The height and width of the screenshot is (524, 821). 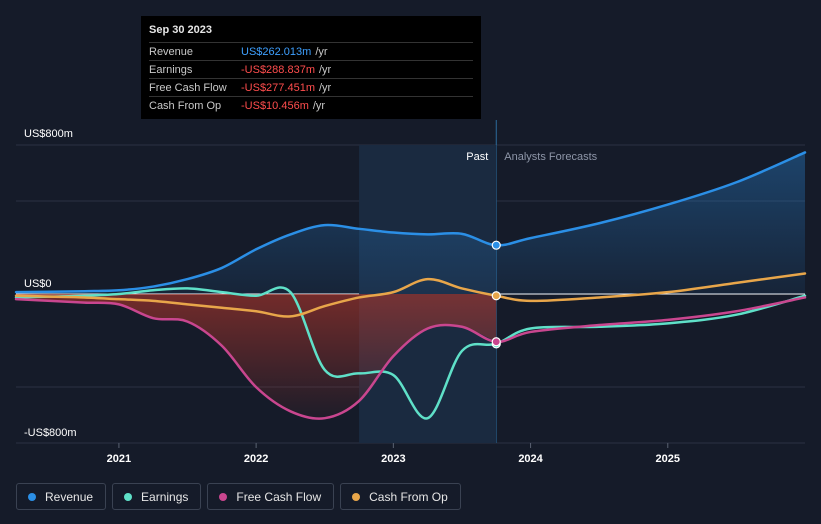 I want to click on x-tick-label: 2022, so click(x=256, y=459).